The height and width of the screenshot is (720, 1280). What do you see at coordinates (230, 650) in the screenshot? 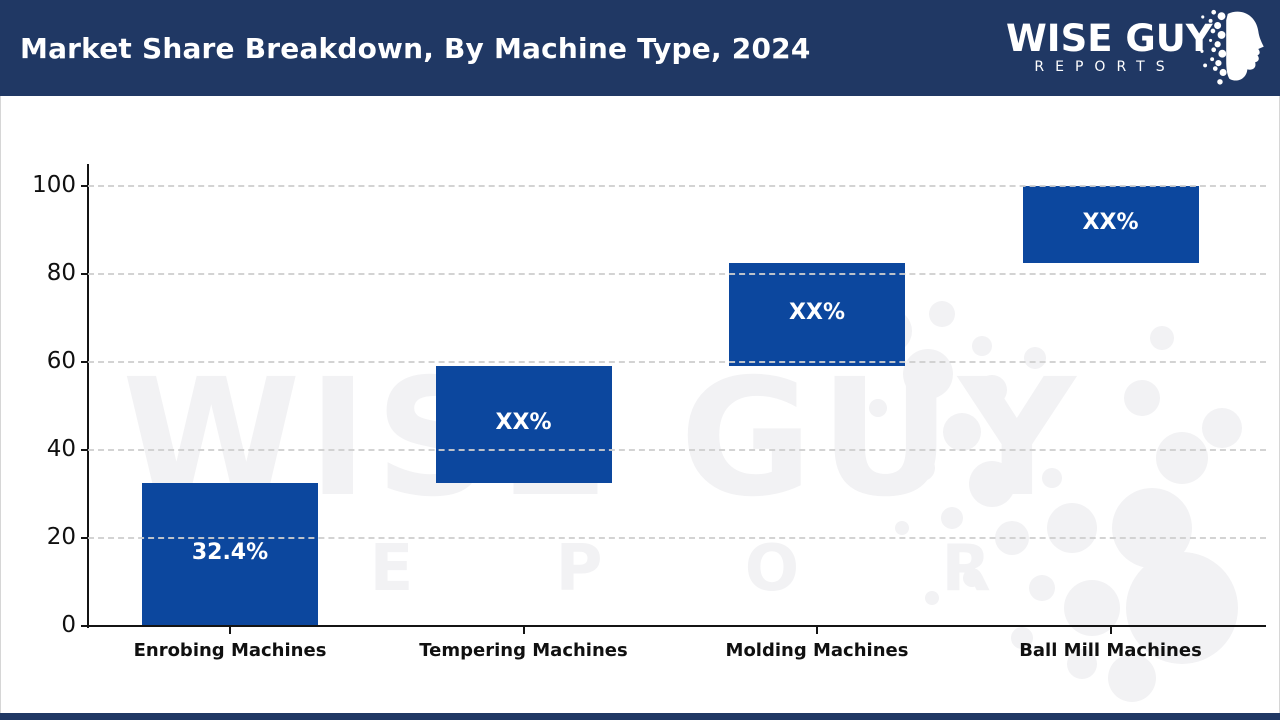
I see `x-axis-label: Enrobing Machines` at bounding box center [230, 650].